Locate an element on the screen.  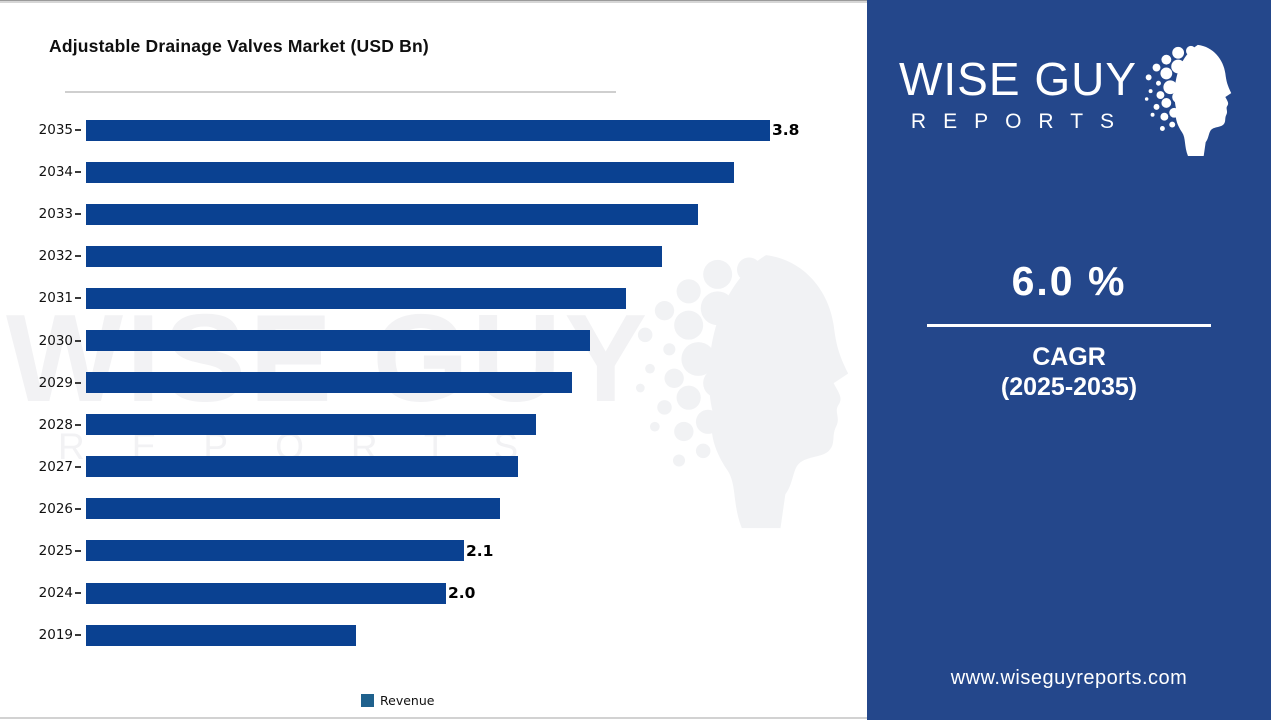
y-tick-label: 2028 is located at coordinates (55, 424).